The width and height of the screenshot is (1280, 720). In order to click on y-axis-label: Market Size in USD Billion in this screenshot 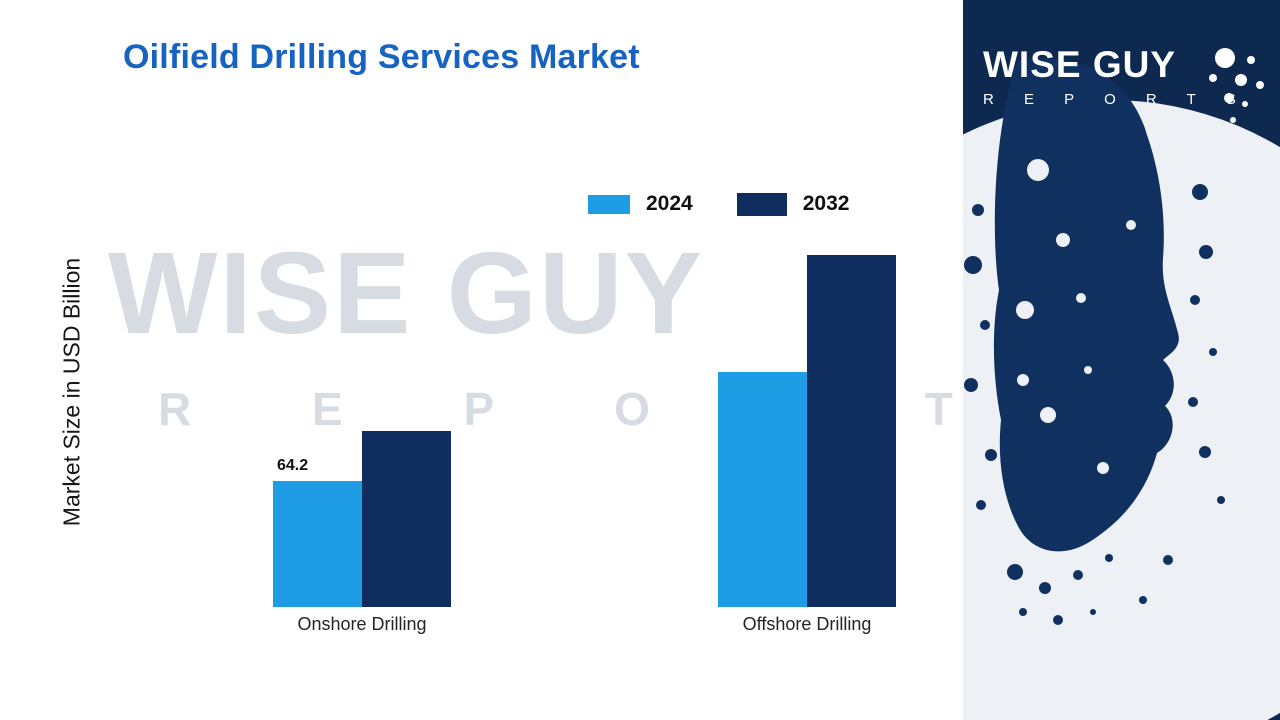, I will do `click(71, 392)`.